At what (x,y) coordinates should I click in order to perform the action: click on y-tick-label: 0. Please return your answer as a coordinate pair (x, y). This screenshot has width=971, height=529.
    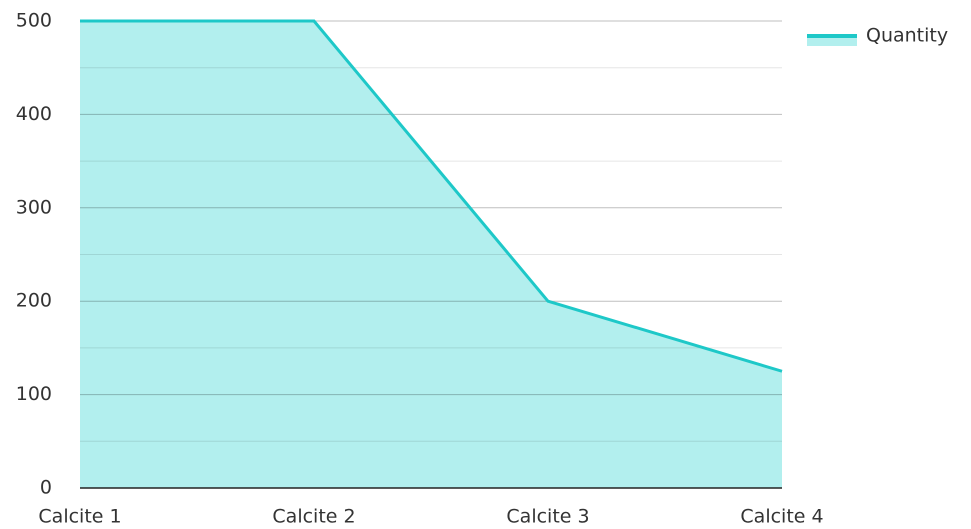
    Looking at the image, I should click on (46, 488).